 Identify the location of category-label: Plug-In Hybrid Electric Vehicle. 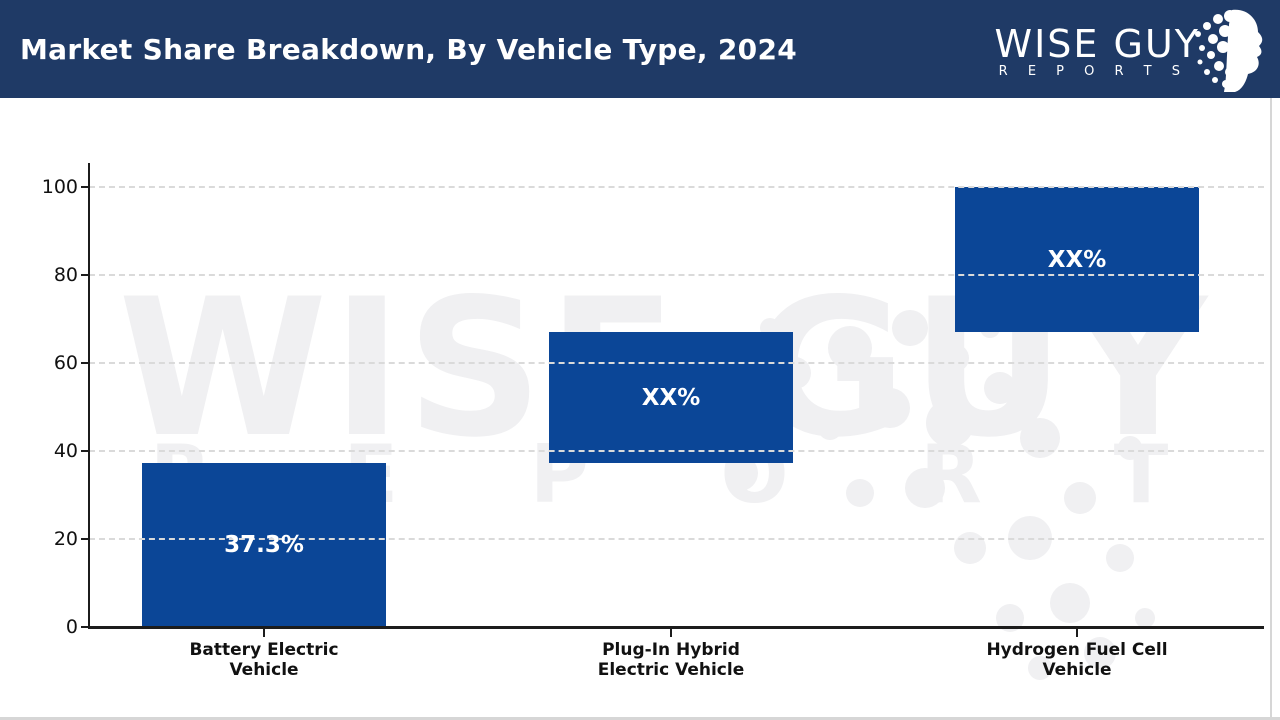
(671, 660).